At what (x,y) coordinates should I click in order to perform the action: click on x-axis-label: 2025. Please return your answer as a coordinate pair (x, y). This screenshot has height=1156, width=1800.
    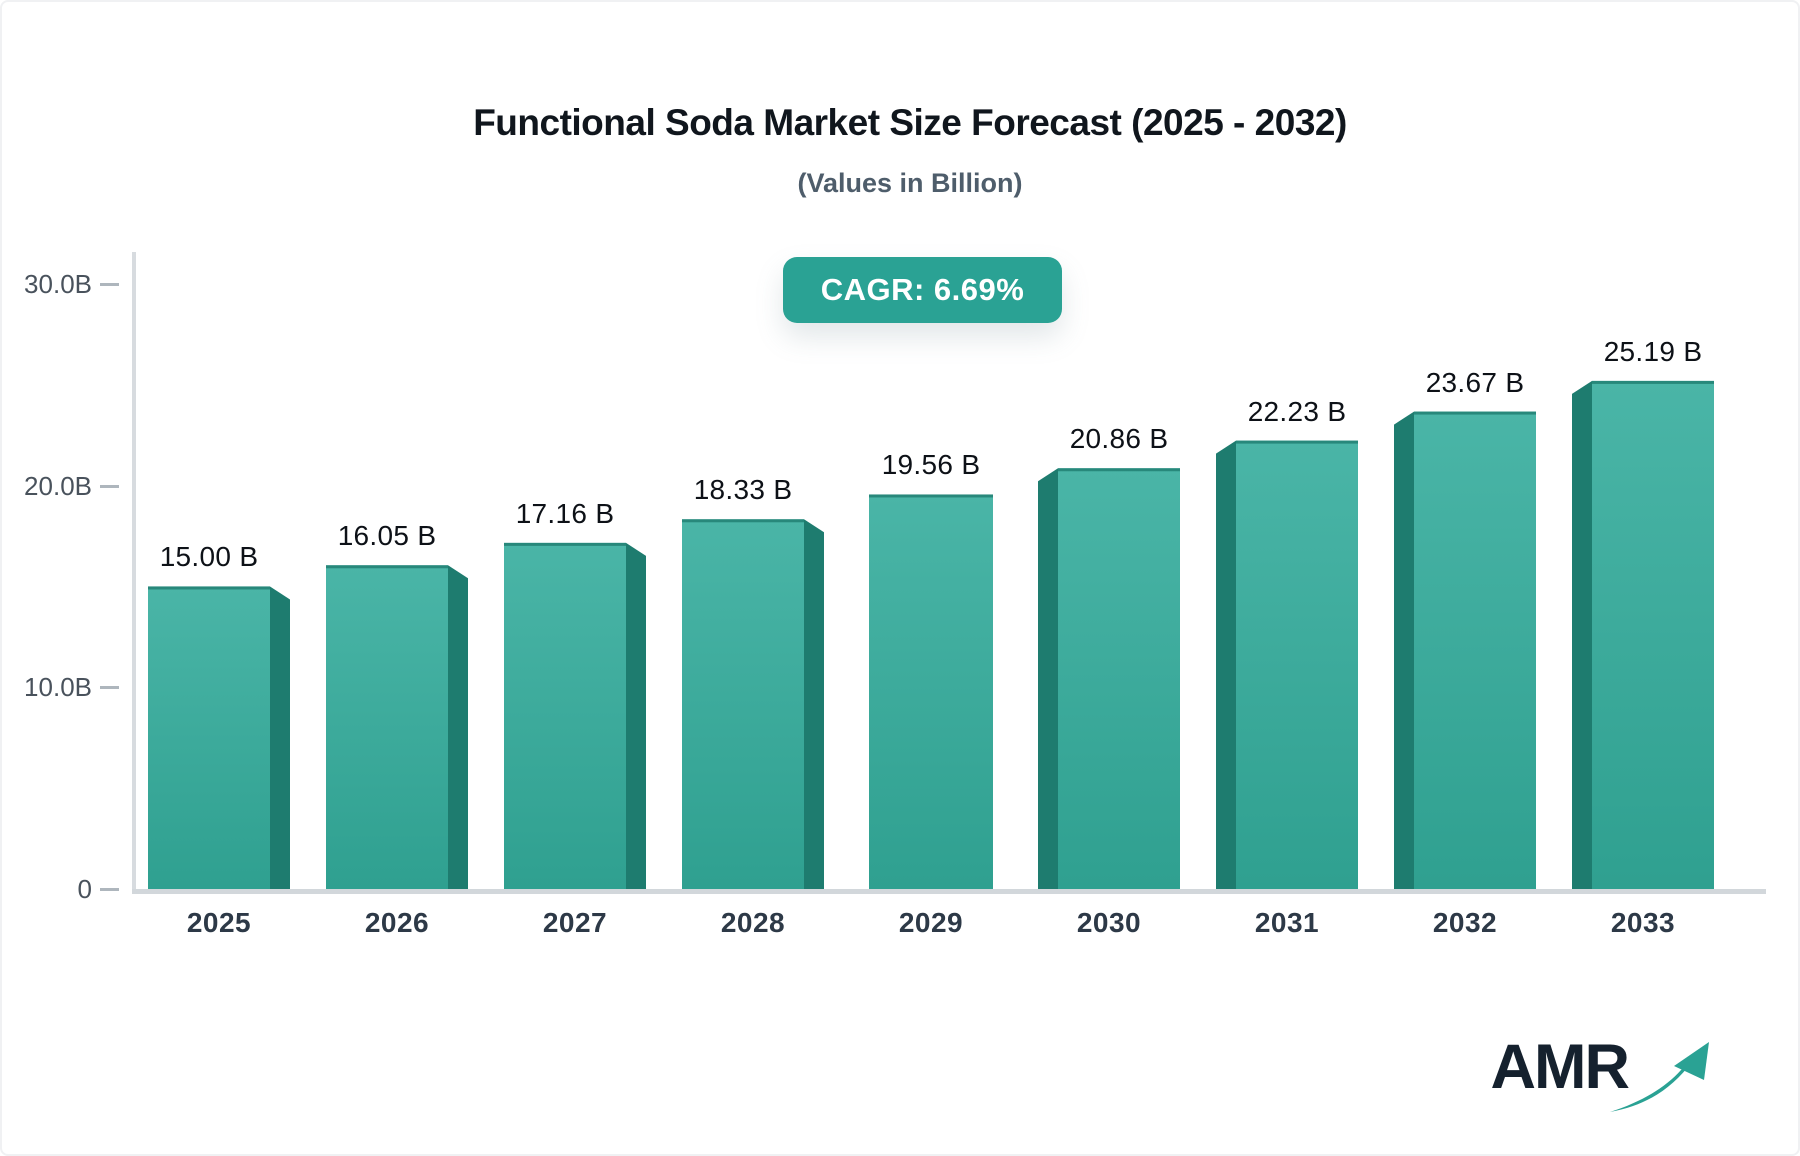
    Looking at the image, I should click on (219, 922).